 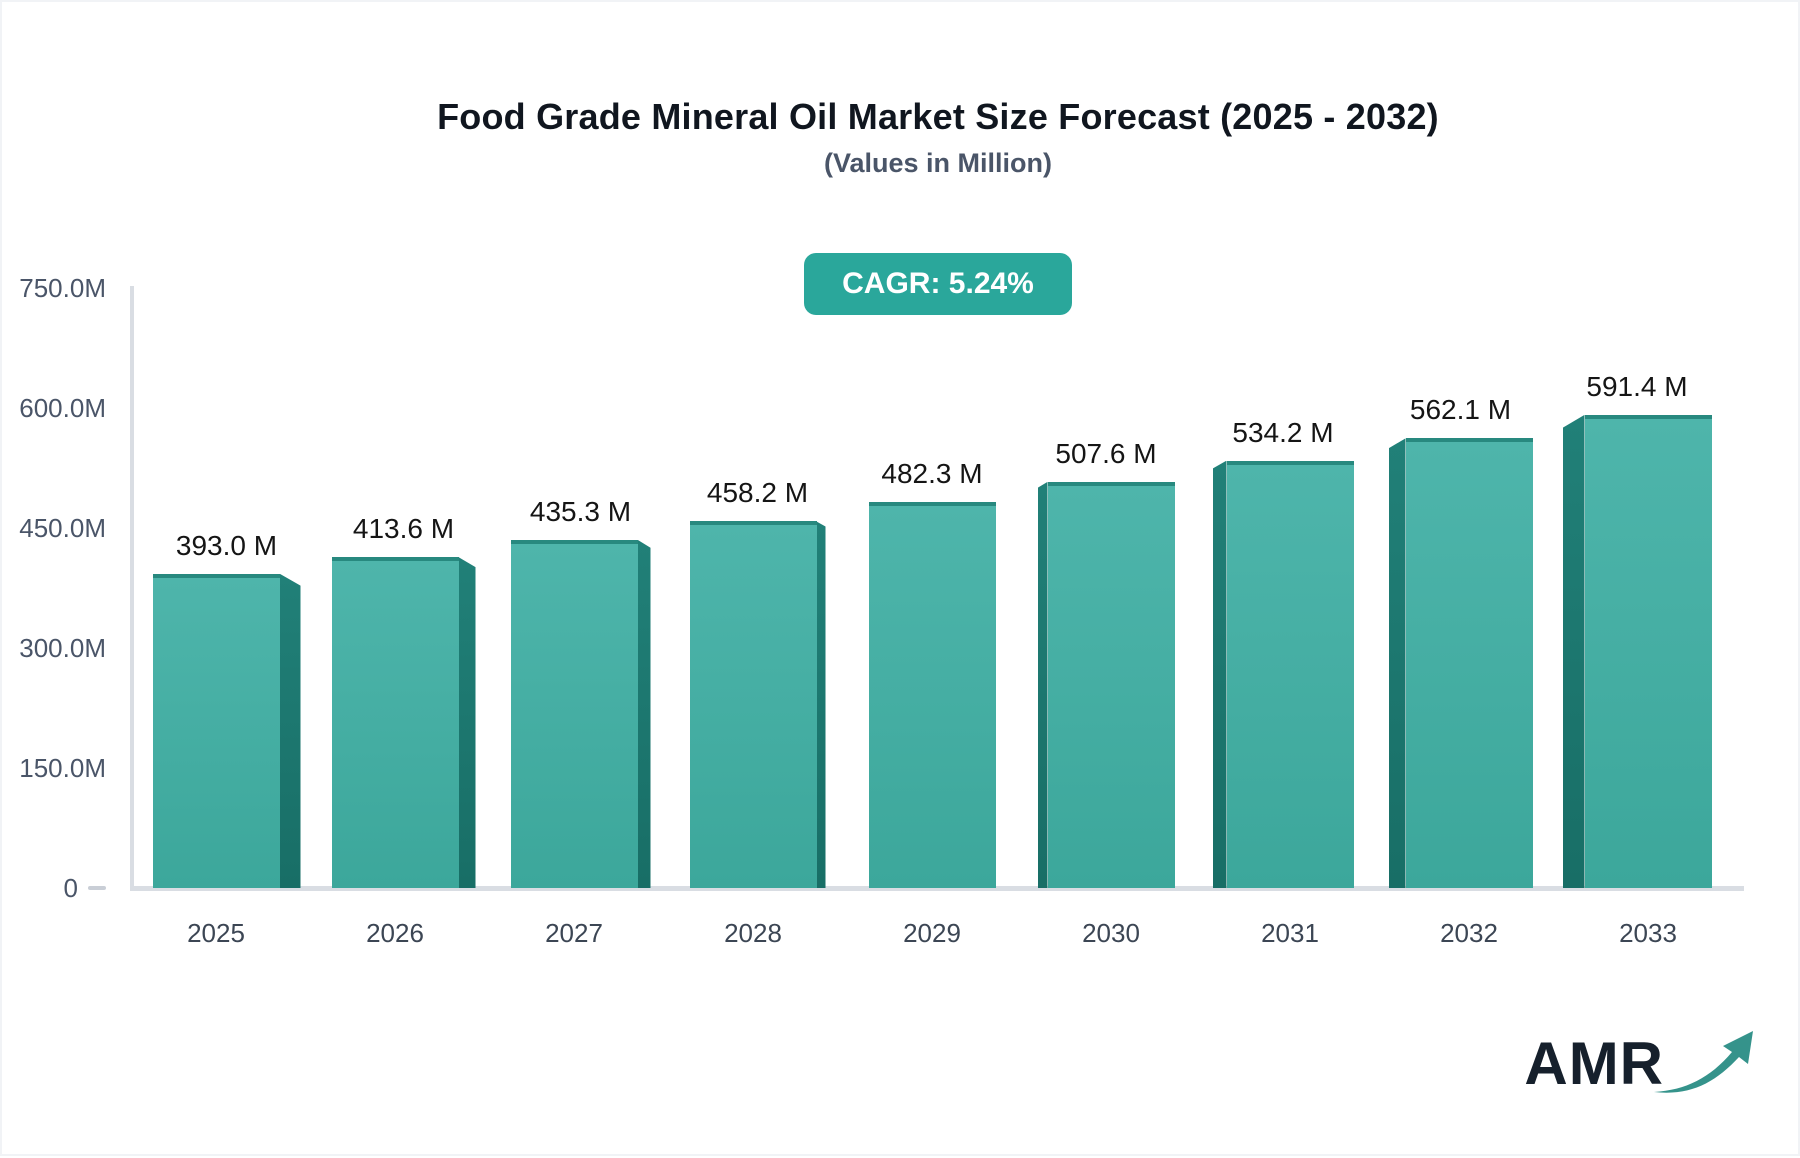 I want to click on bar-value-label: 562.1 M, so click(x=1460, y=410).